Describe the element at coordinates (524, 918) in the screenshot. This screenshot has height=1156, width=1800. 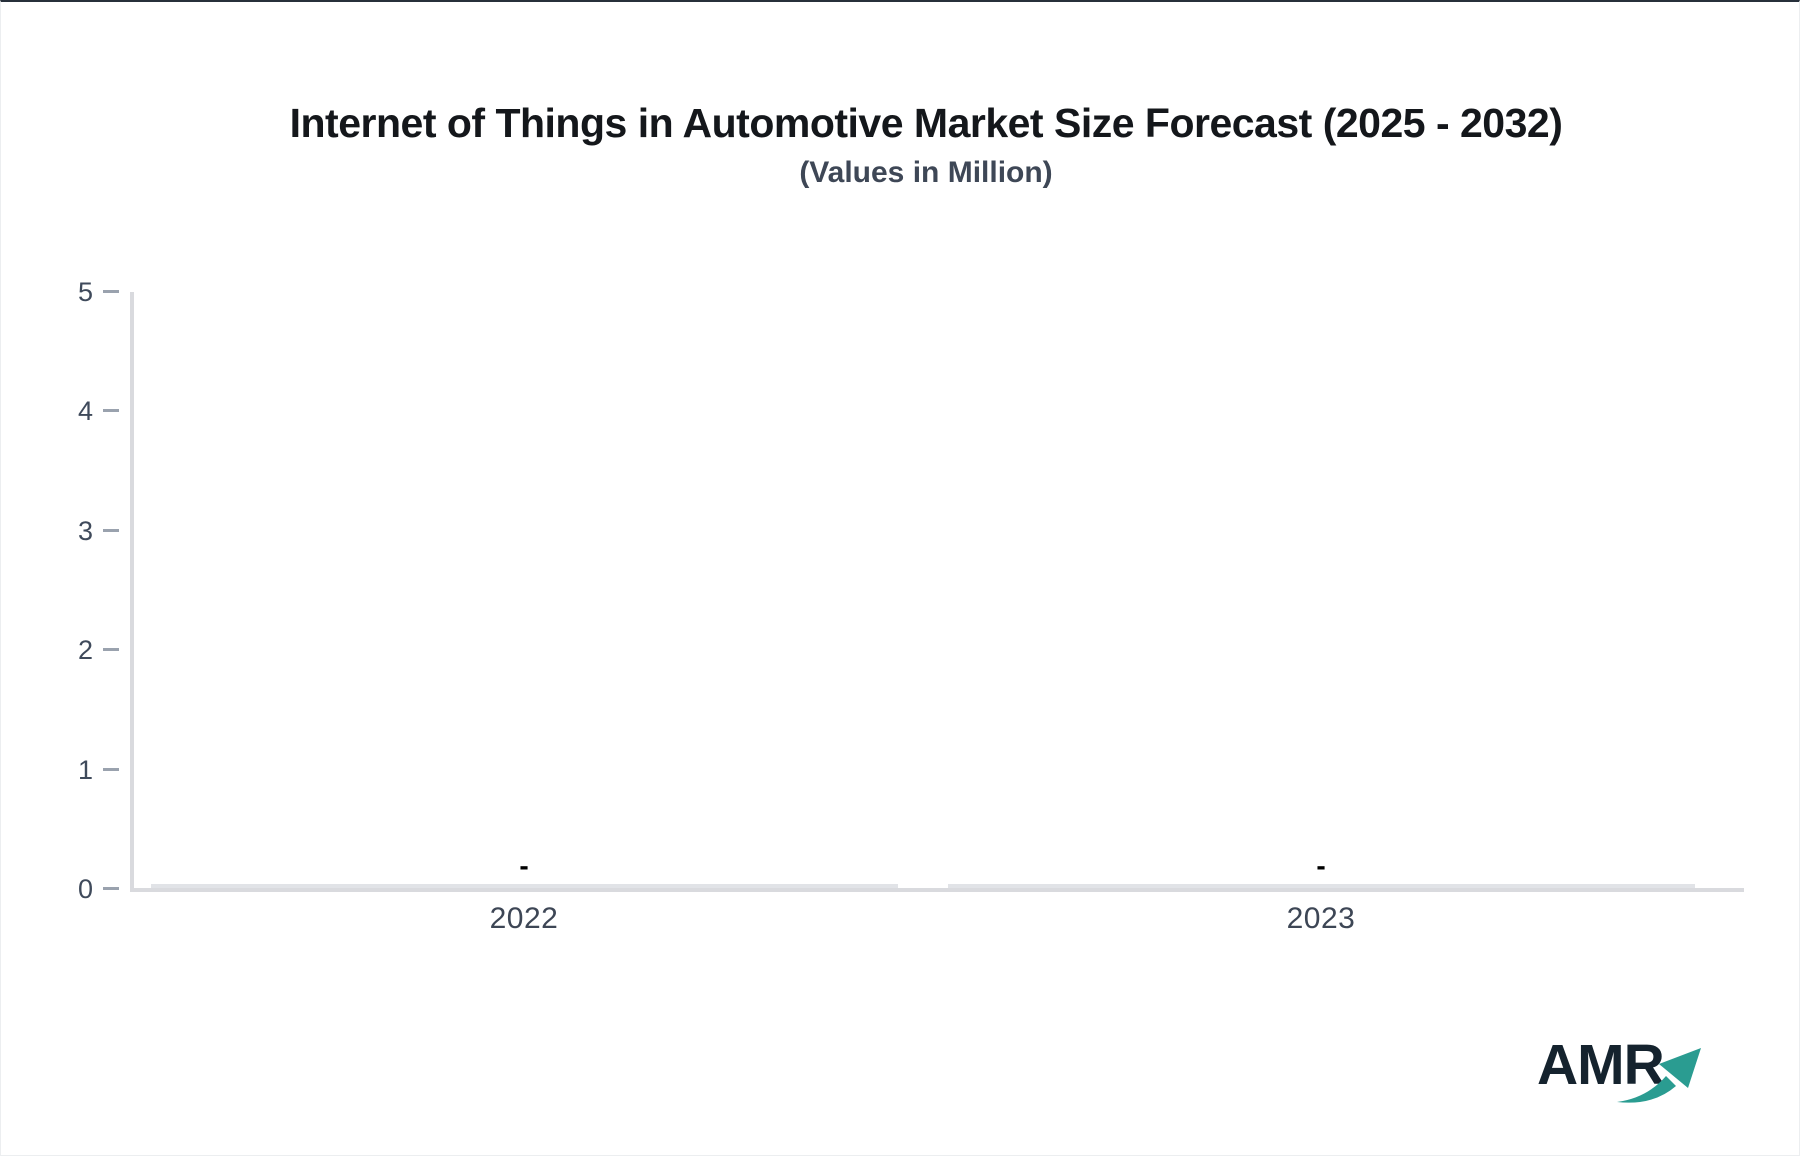
I see `x-category-label: 2022` at that location.